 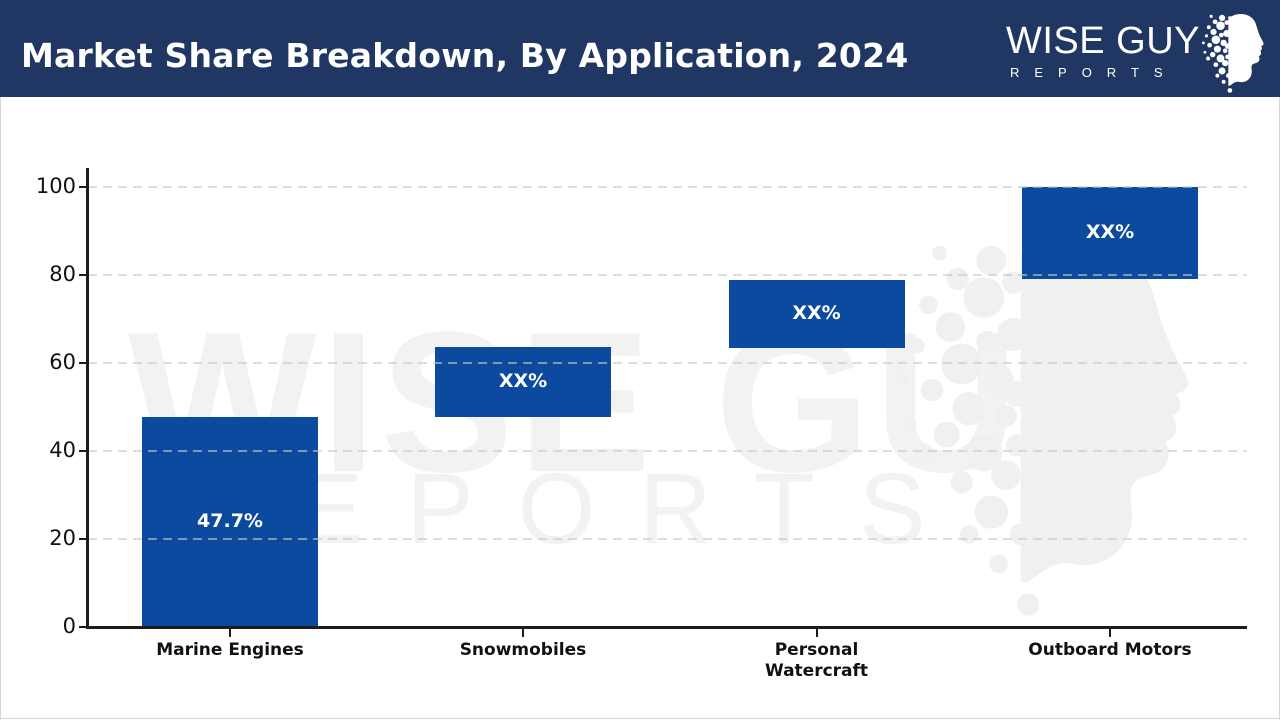 What do you see at coordinates (523, 650) in the screenshot?
I see `x-tick-label-1: Snowmobiles` at bounding box center [523, 650].